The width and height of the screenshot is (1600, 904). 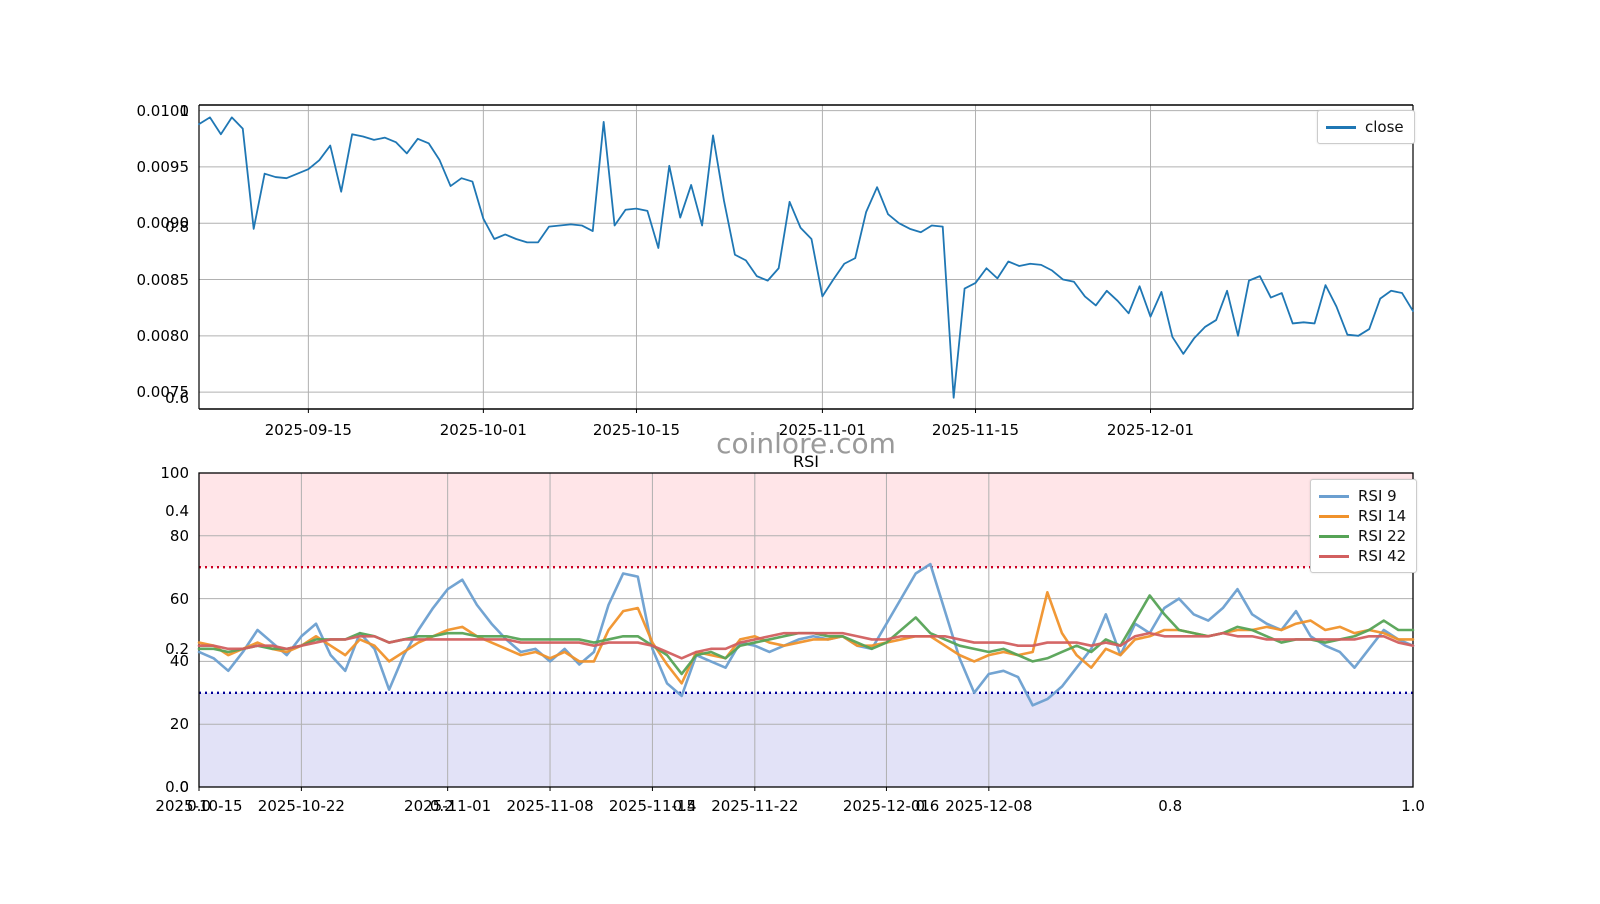 I want to click on price-ytick-label: 0.0095, so click(x=163, y=166).